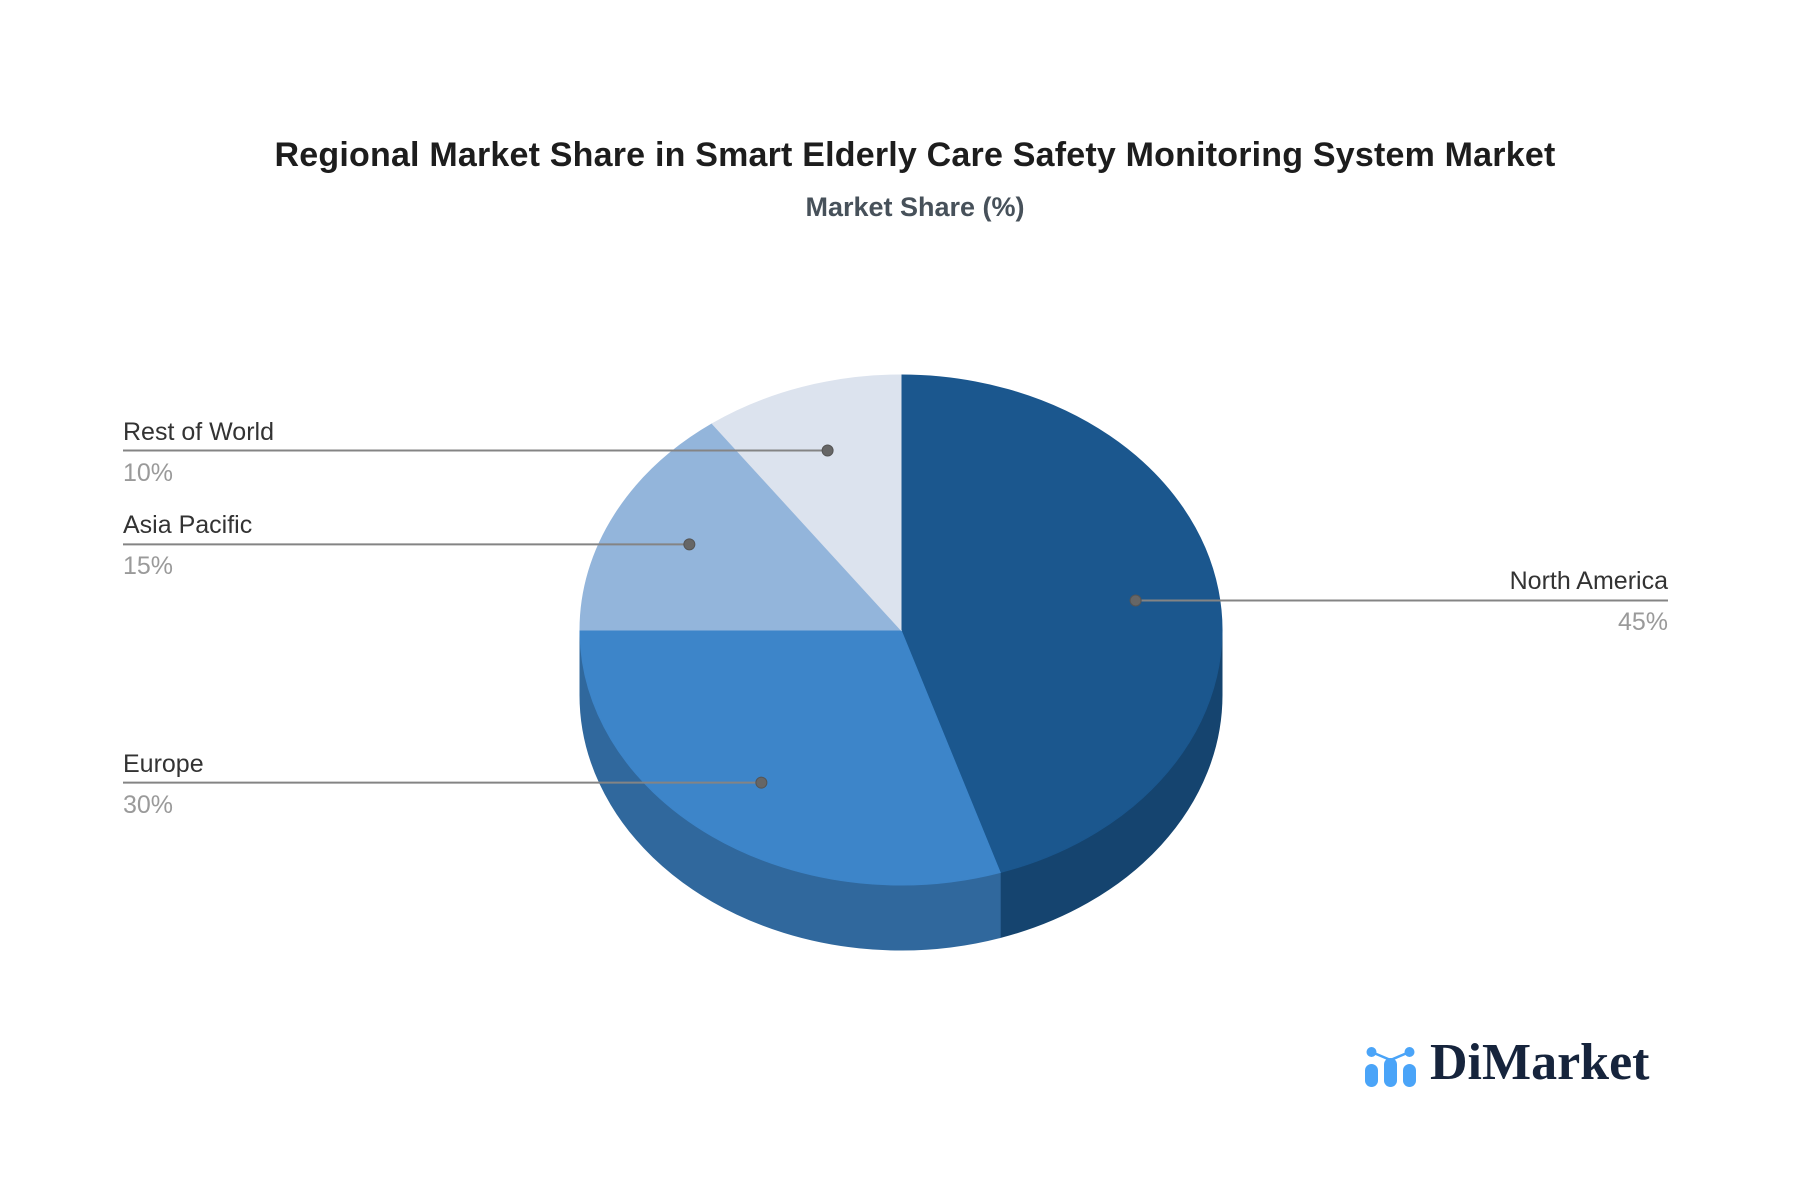 This screenshot has width=1800, height=1196. I want to click on slice-label-rest-of-world: Rest of World, so click(198, 431).